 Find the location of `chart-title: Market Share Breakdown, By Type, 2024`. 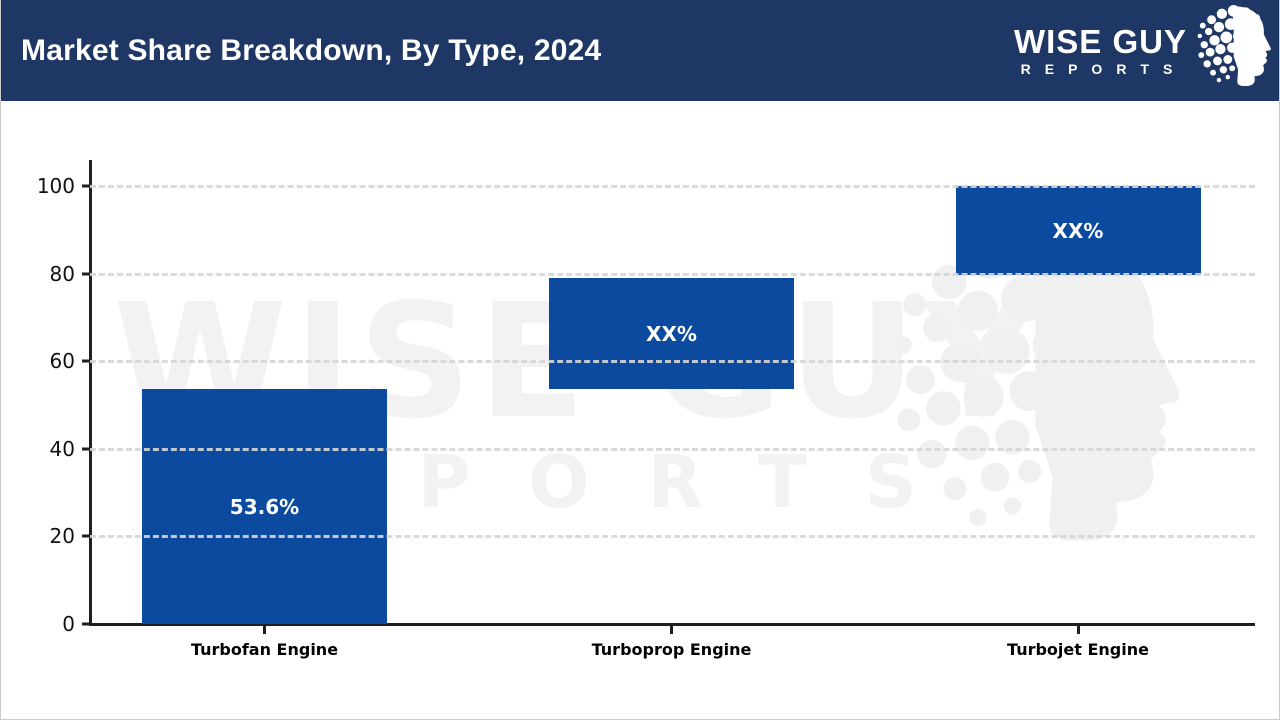

chart-title: Market Share Breakdown, By Type, 2024 is located at coordinates (311, 50).